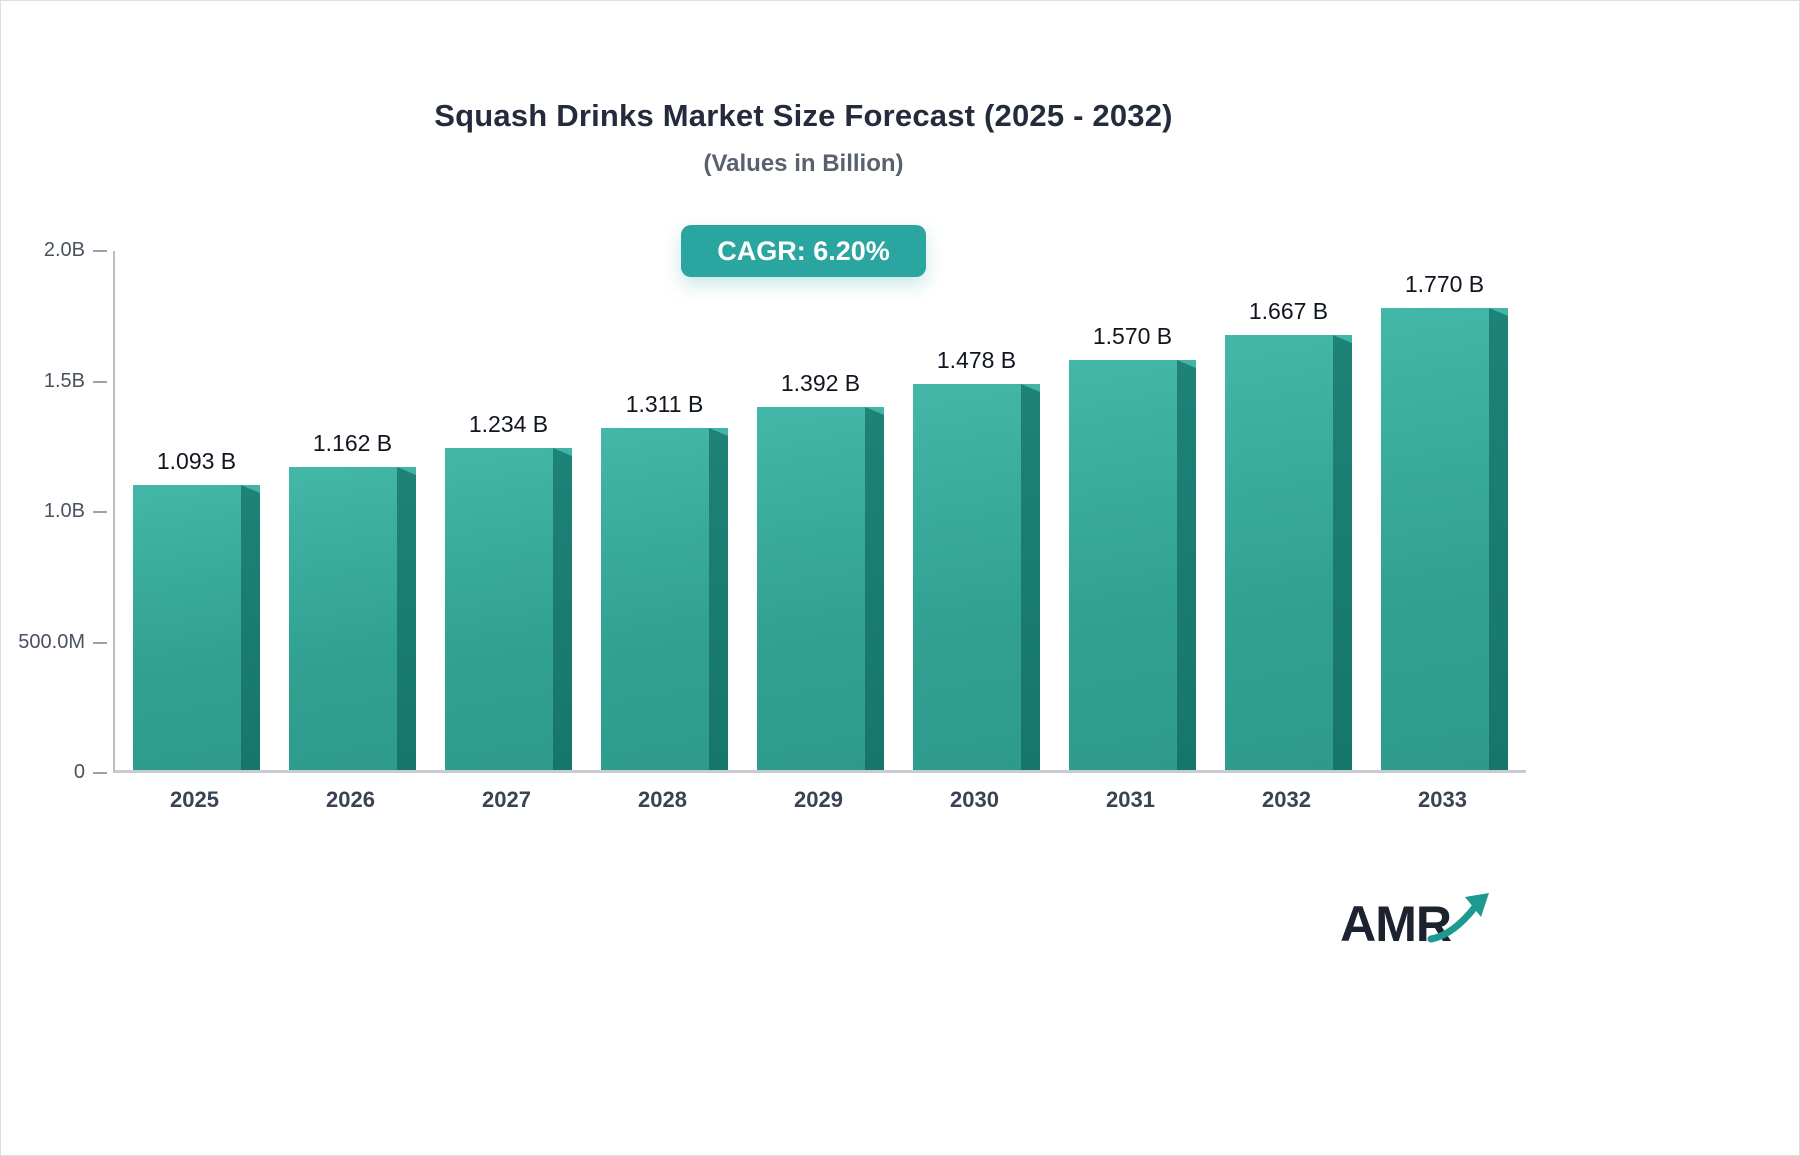 The width and height of the screenshot is (1800, 1156). Describe the element at coordinates (1442, 799) in the screenshot. I see `x-axis-label: 2033` at that location.